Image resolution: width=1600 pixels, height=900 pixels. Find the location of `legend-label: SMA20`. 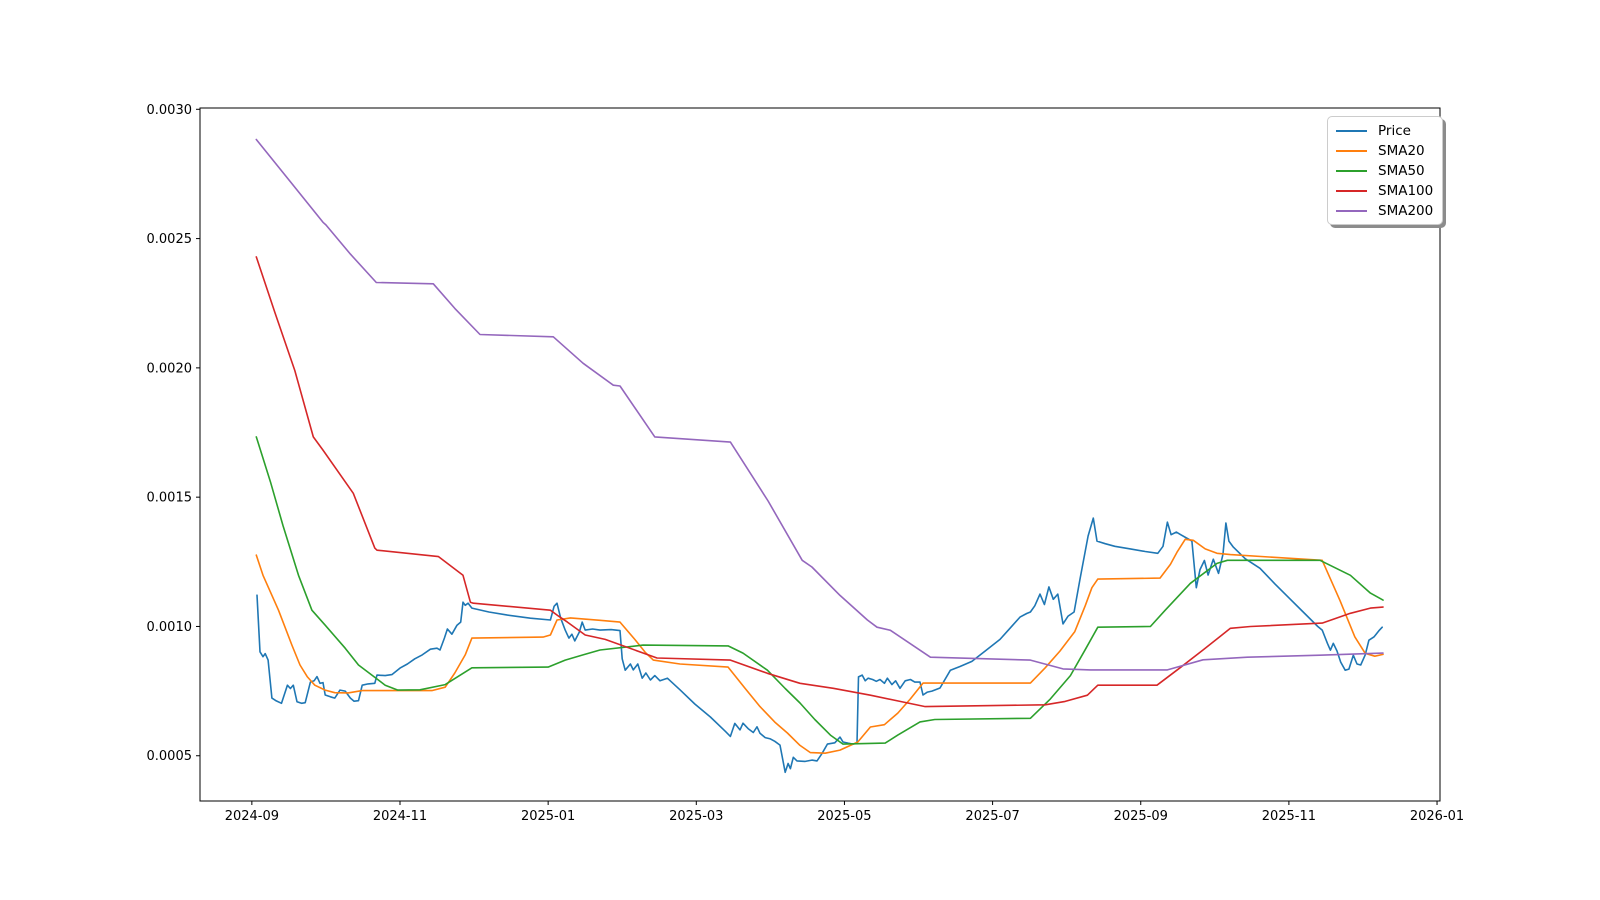

legend-label: SMA20 is located at coordinates (1401, 151).